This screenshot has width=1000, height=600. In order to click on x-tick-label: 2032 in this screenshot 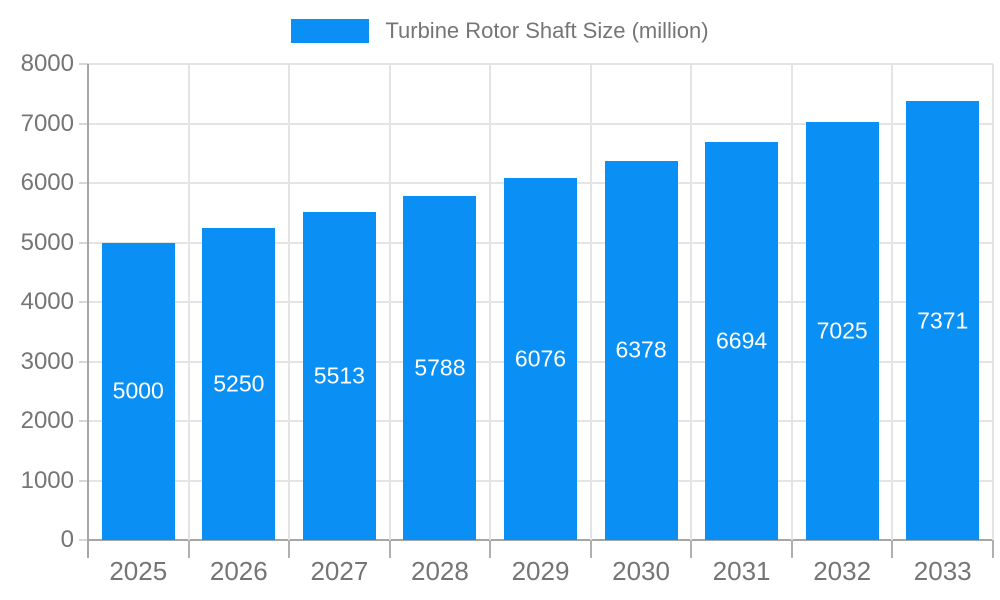, I will do `click(842, 571)`.